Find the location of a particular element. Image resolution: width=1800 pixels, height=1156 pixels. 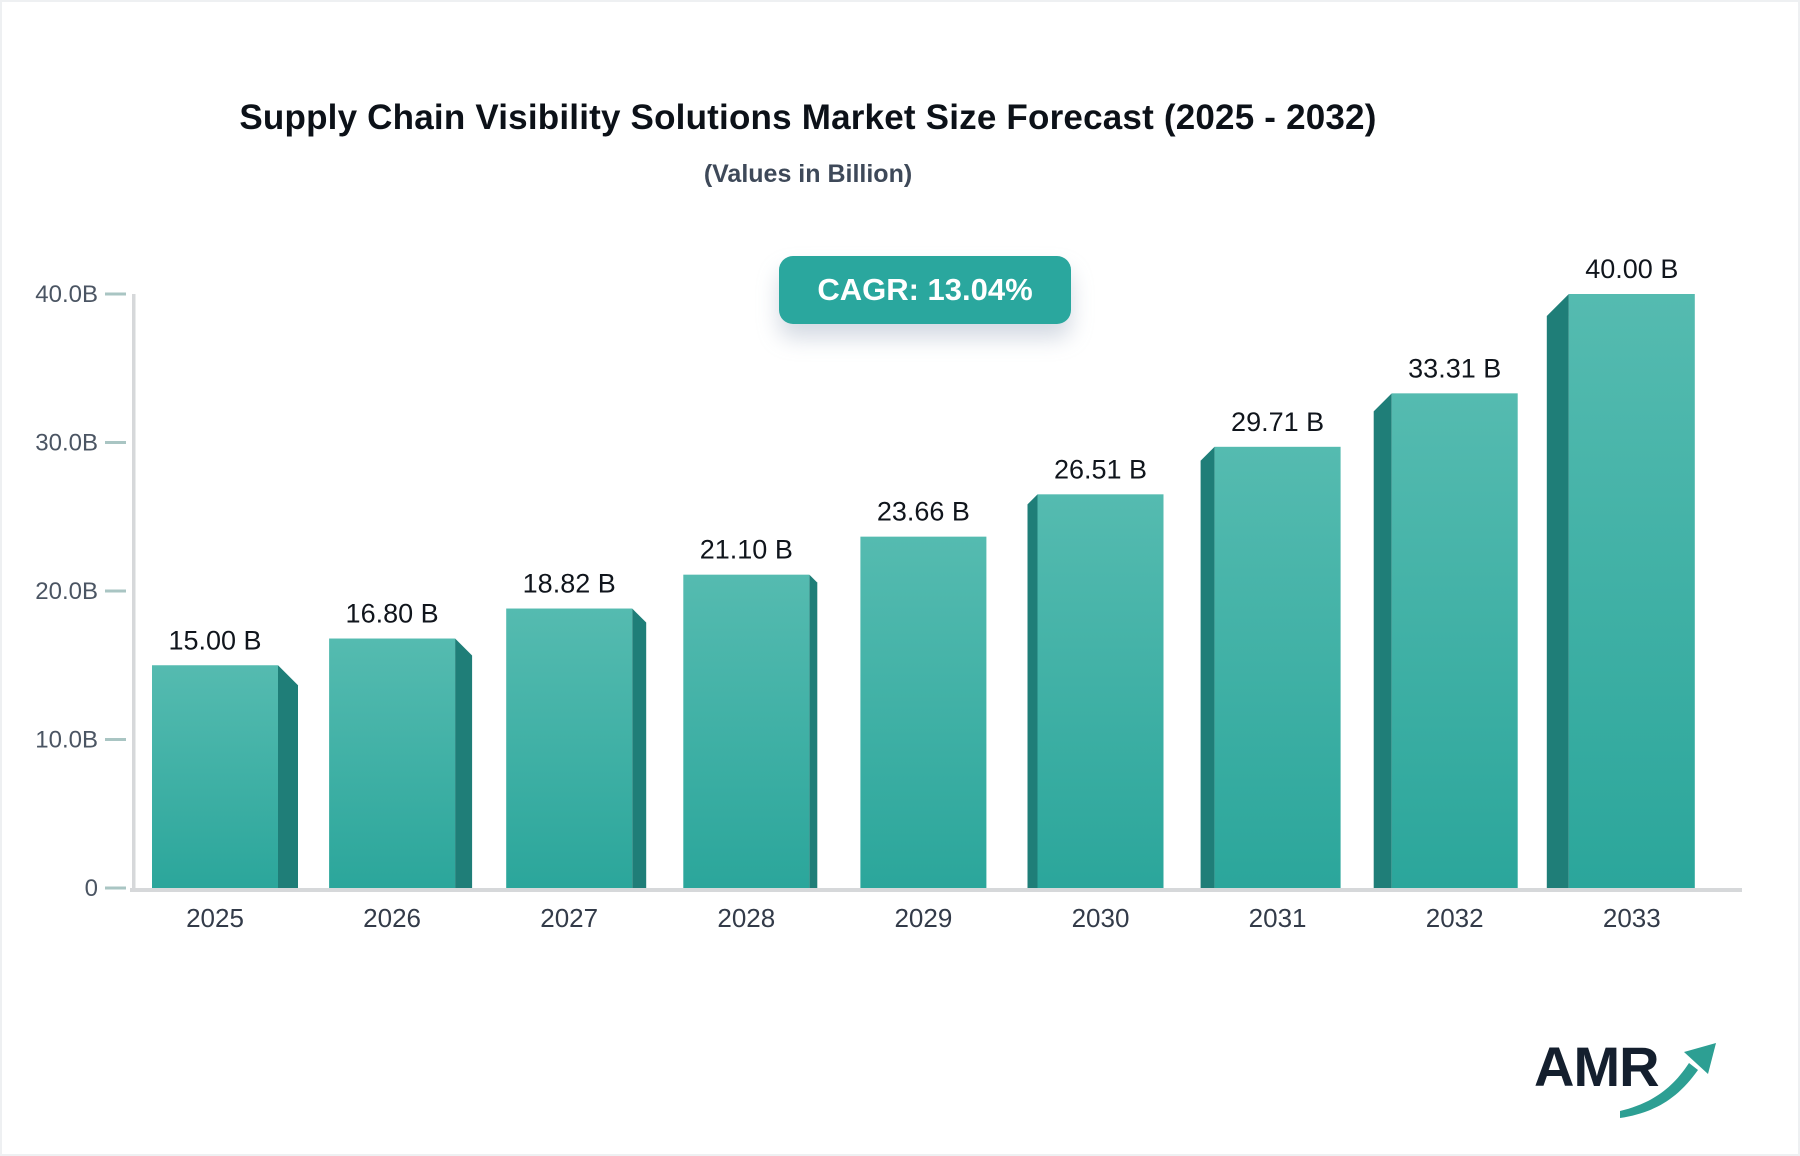

value-label: 33.31 B is located at coordinates (1454, 368).